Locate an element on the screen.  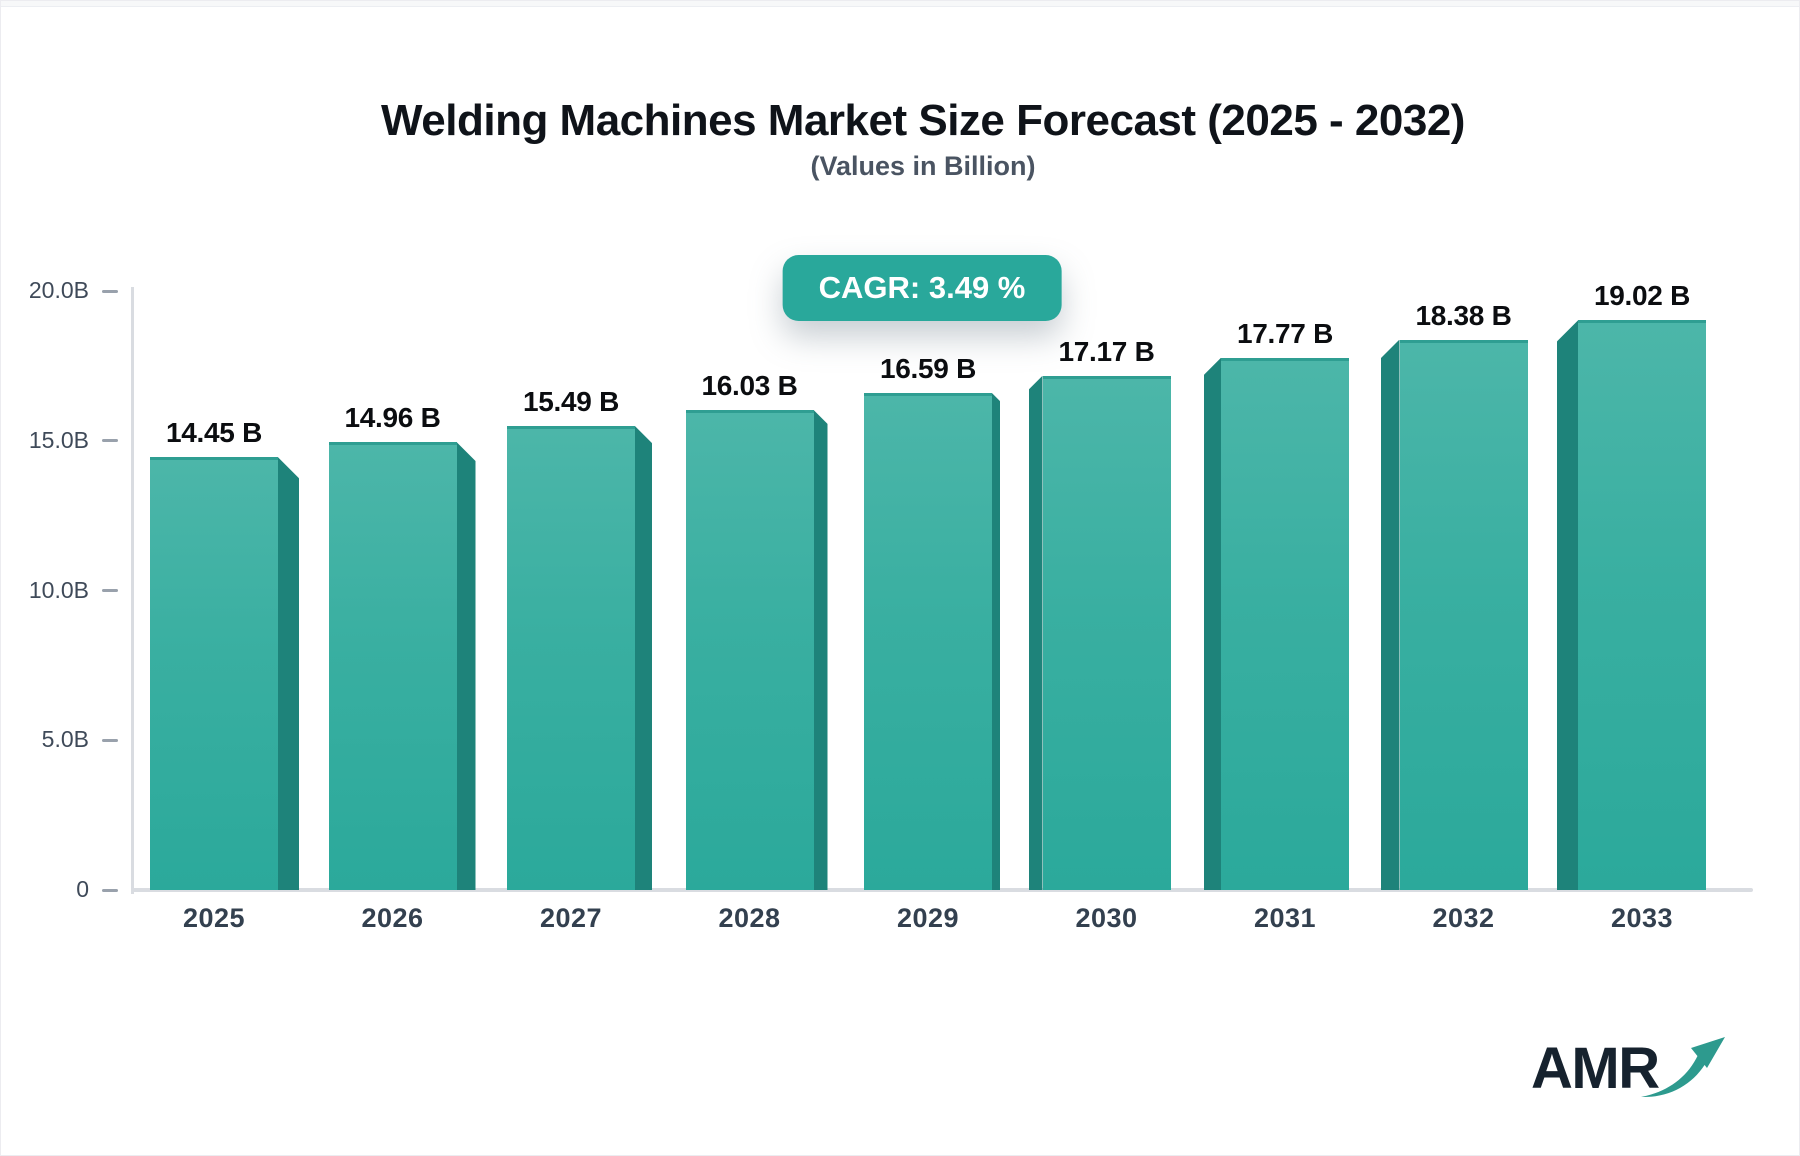
bar-side-2033 is located at coordinates (1567, 605).